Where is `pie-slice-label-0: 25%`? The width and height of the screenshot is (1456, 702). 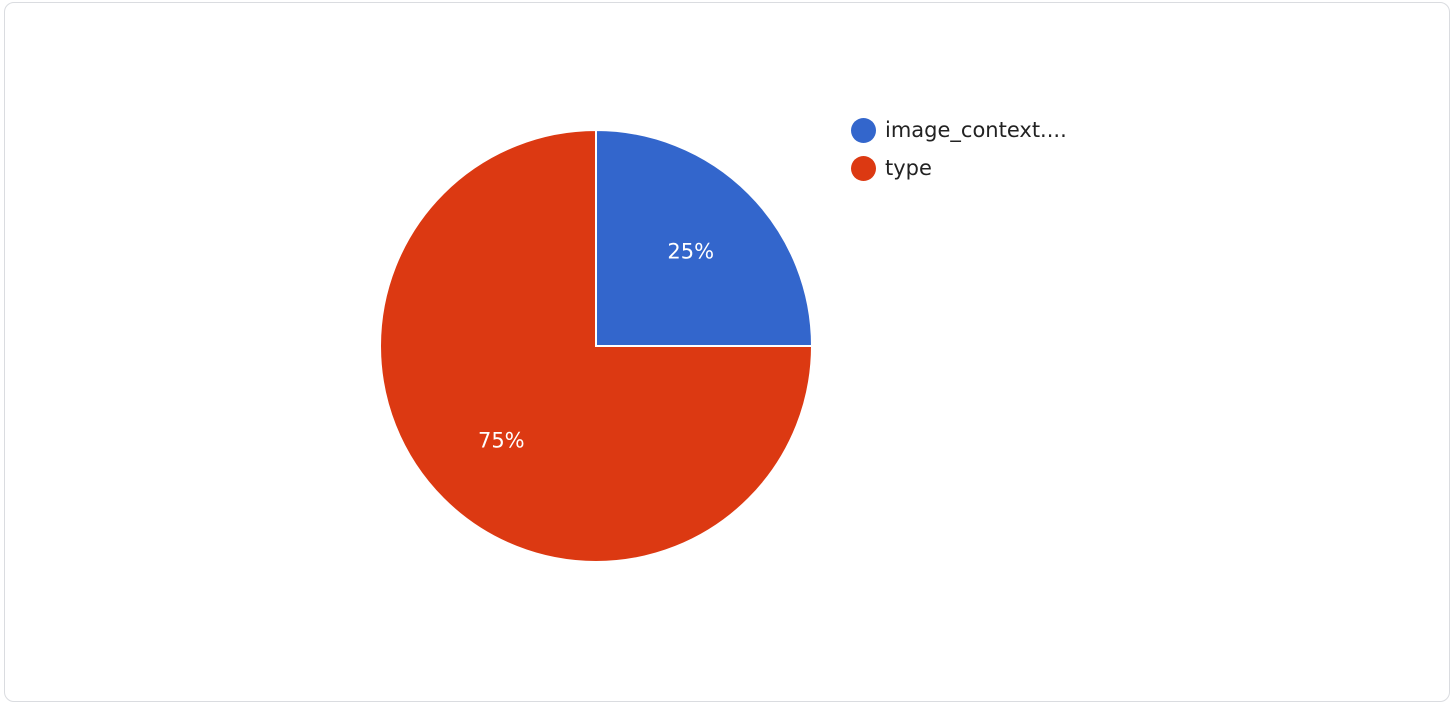
pie-slice-label-0: 25% is located at coordinates (690, 251).